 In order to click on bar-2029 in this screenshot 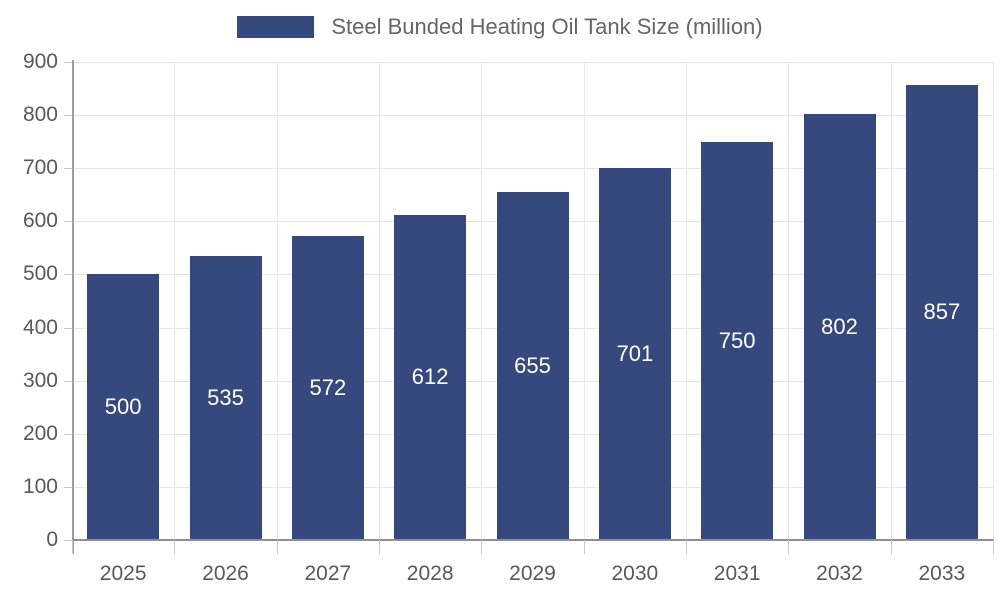, I will do `click(532, 366)`.